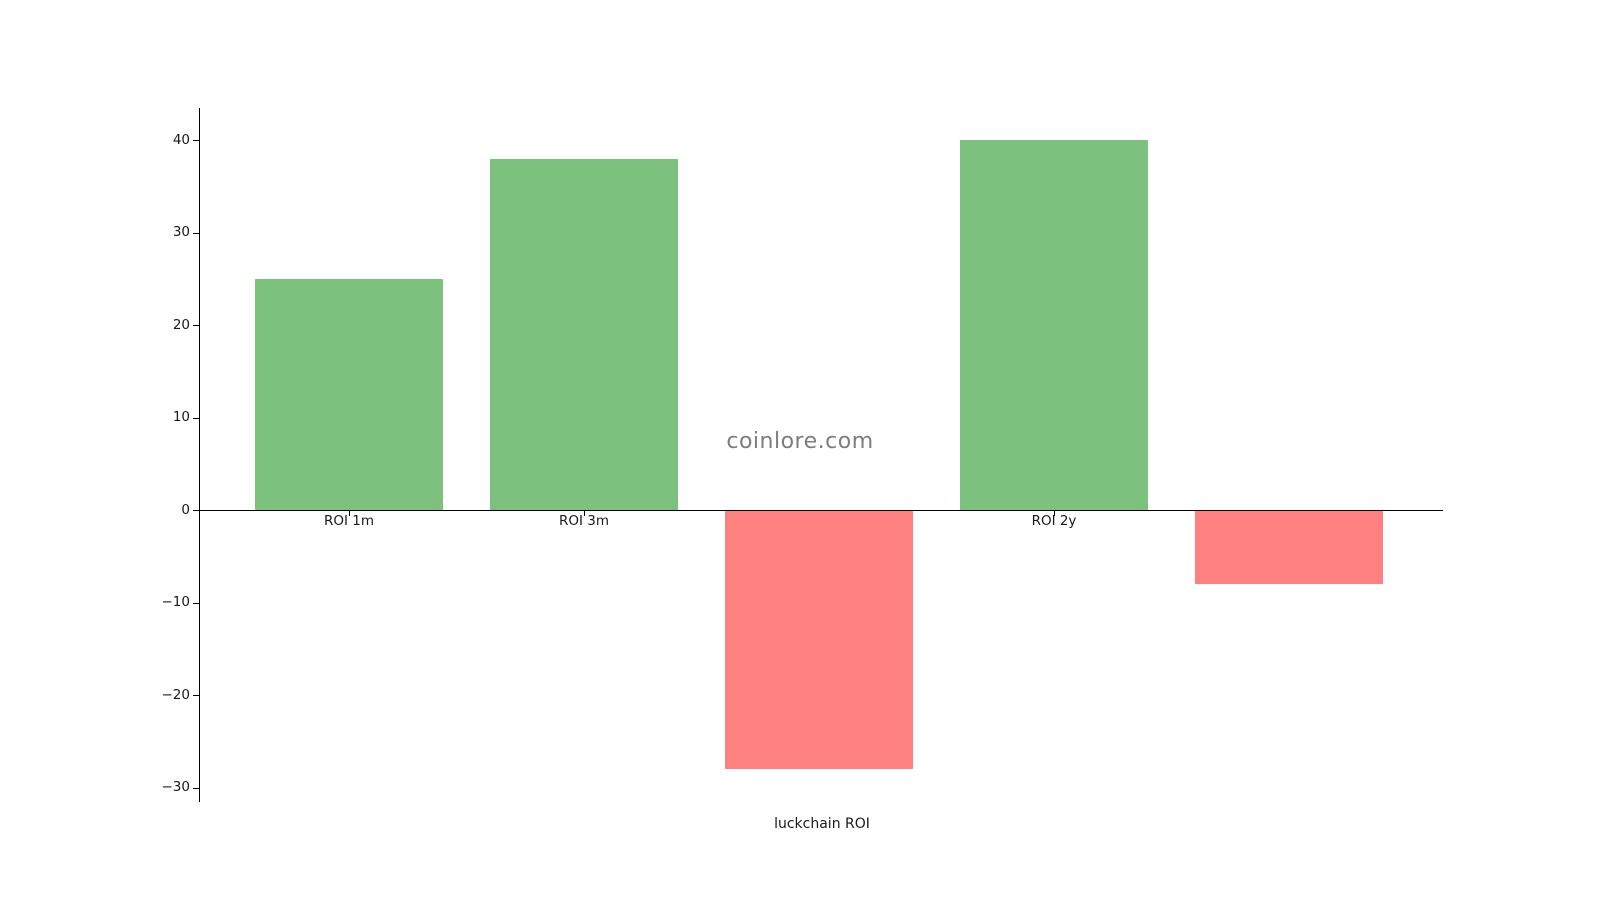 The height and width of the screenshot is (900, 1600). I want to click on y-axis-spine, so click(199, 455).